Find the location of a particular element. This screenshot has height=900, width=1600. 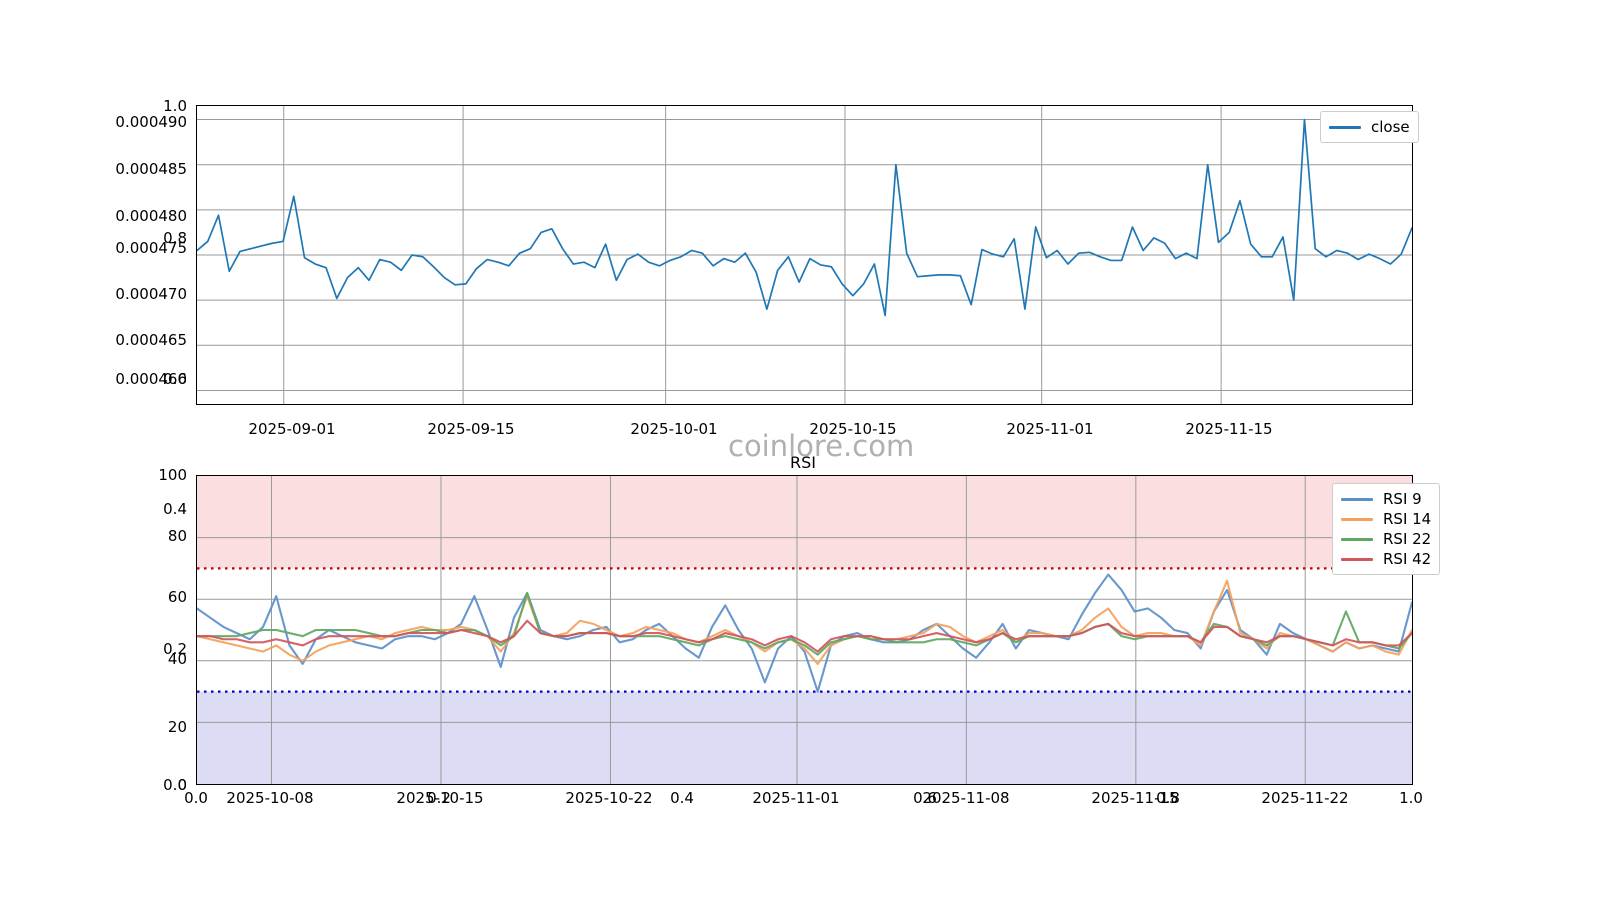

legend-item-rsi-14: RSI 14 is located at coordinates (1386, 519).